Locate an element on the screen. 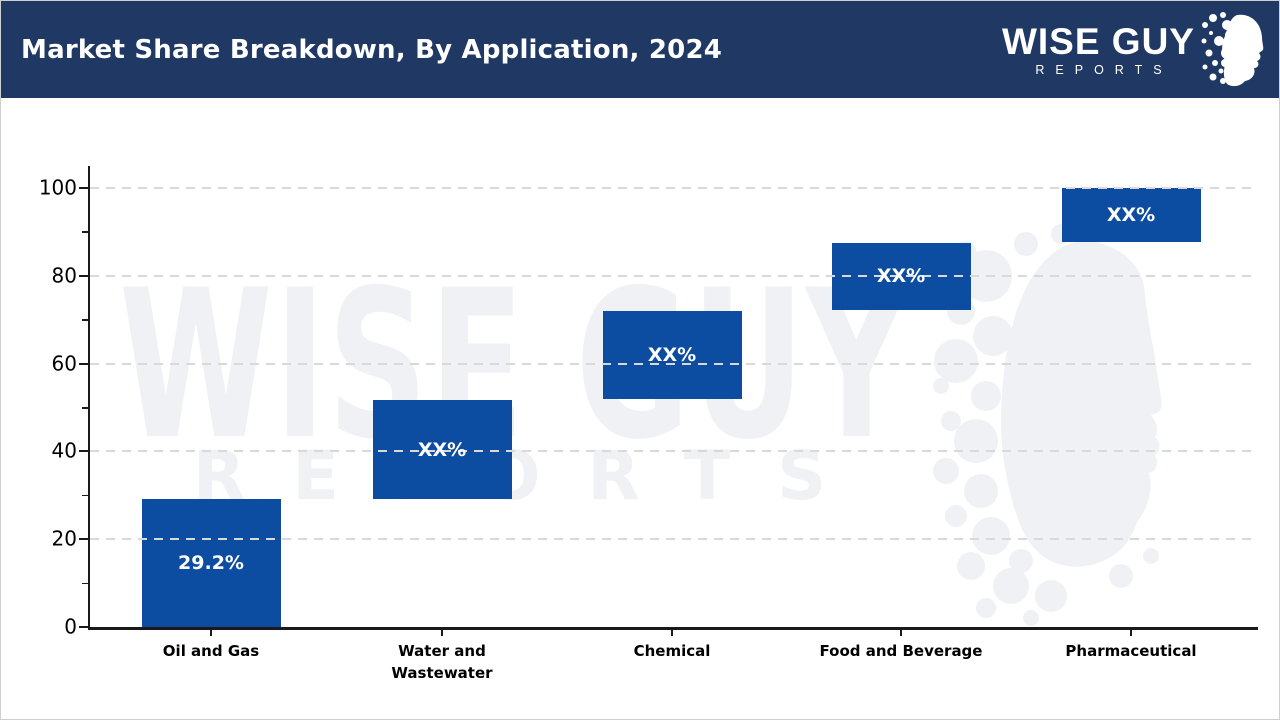  logo-face-icon is located at coordinates (1232, 48).